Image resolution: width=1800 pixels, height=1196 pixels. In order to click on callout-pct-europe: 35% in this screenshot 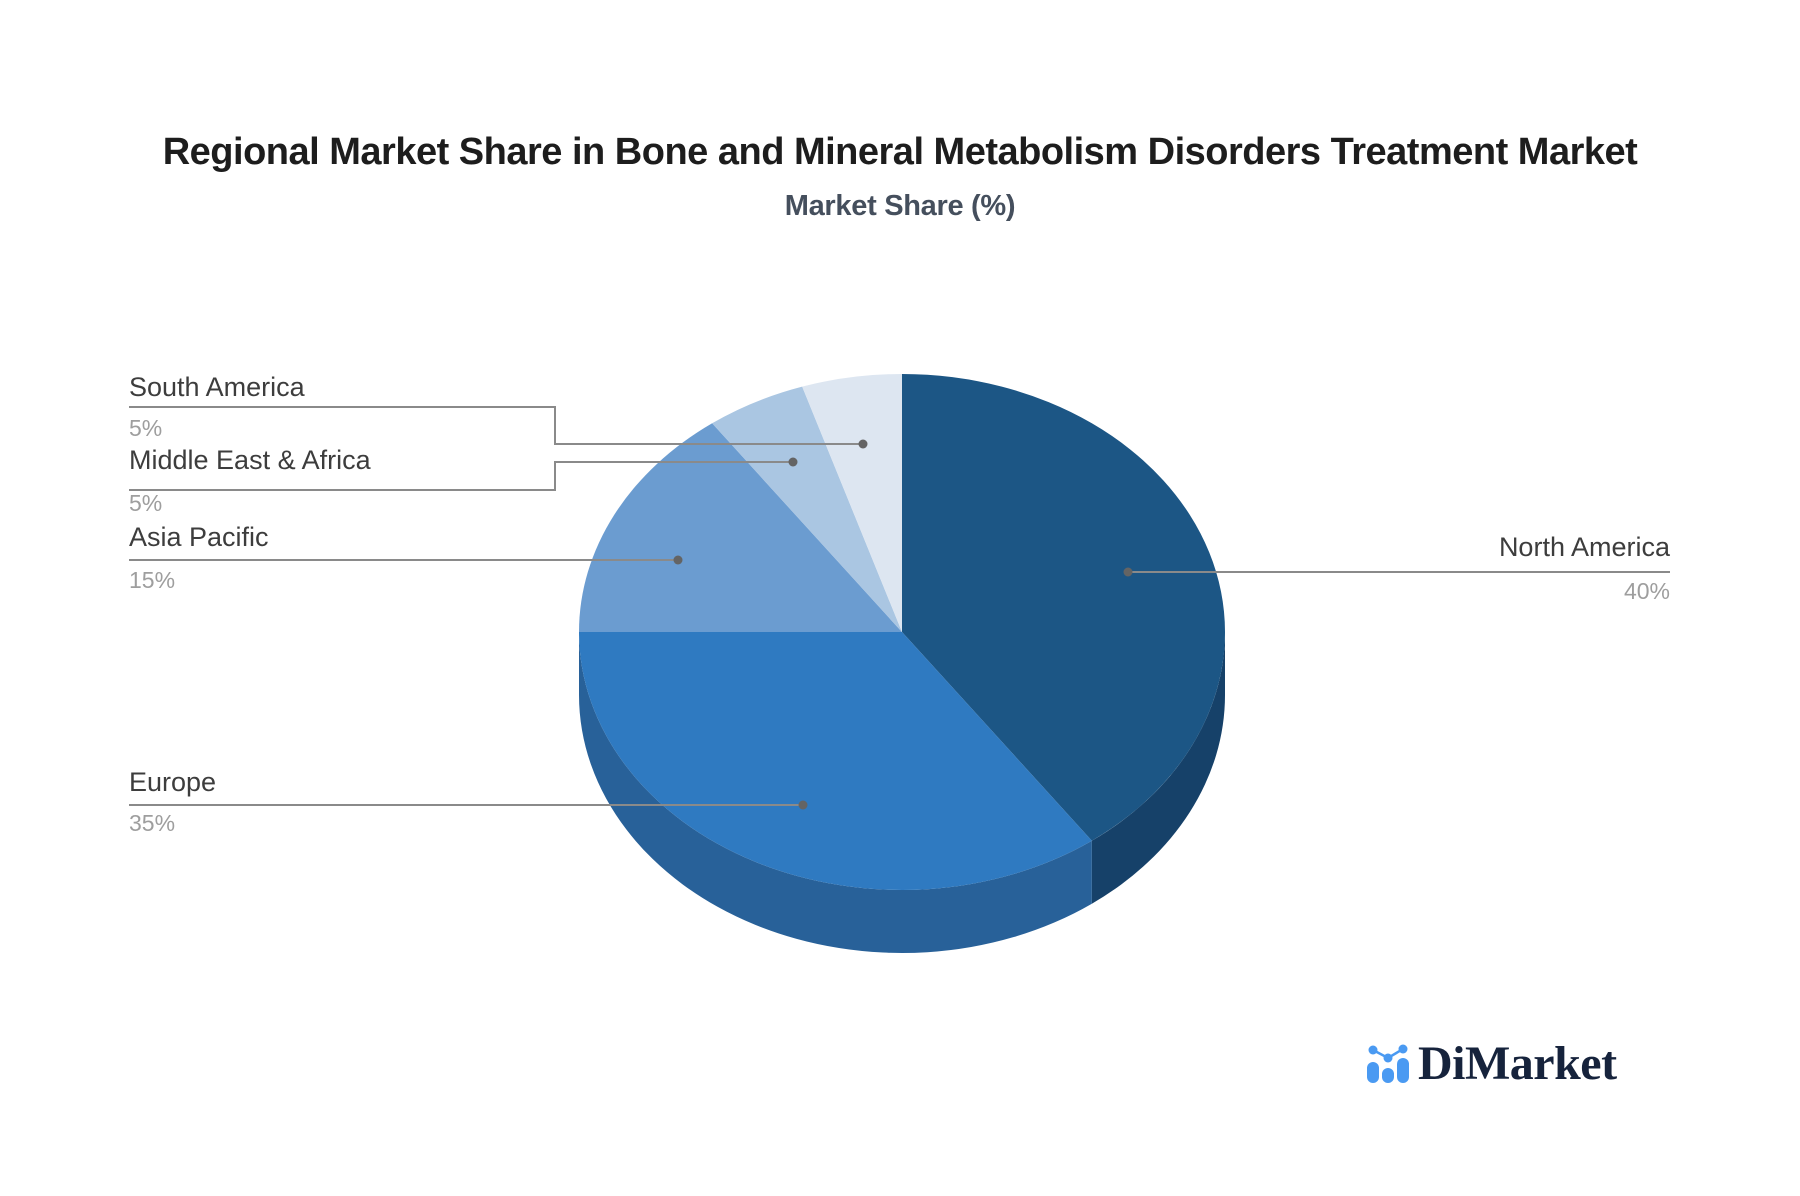, I will do `click(152, 823)`.